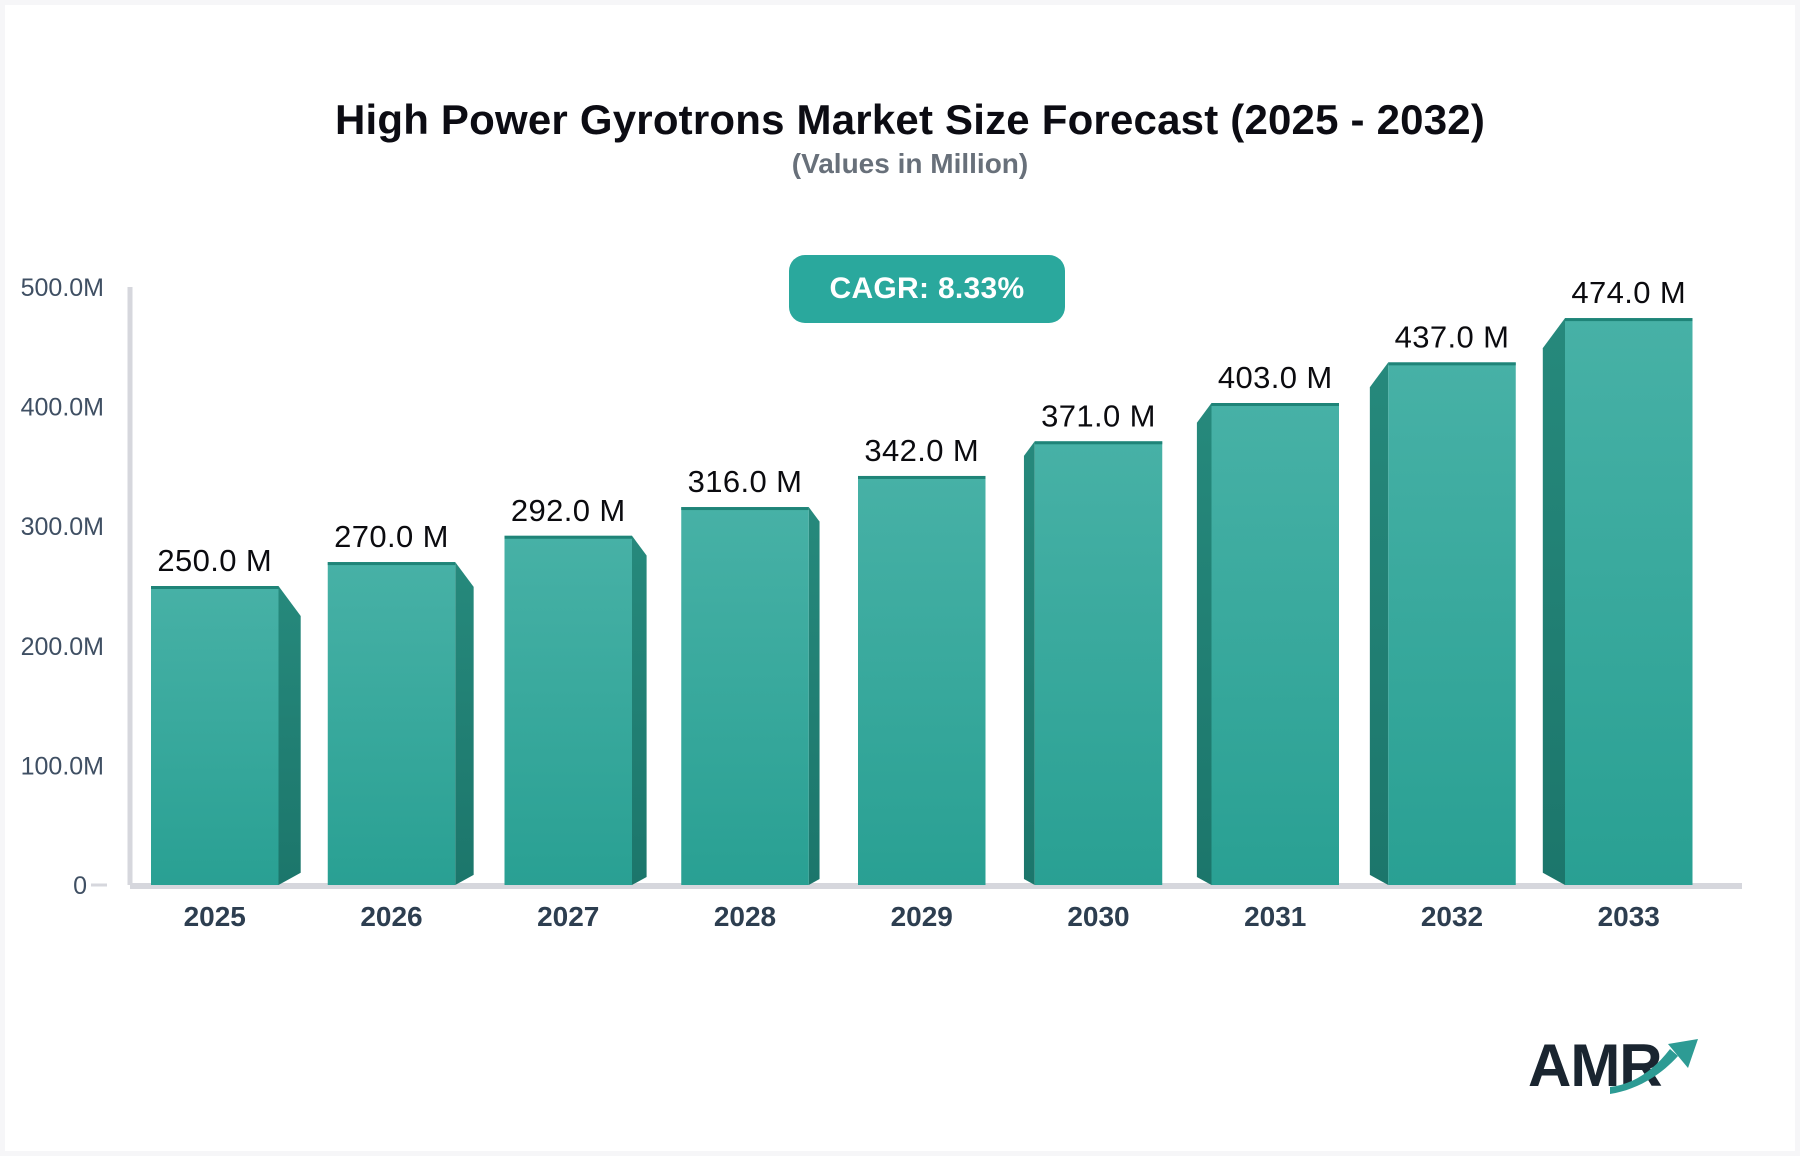  I want to click on y-tick-label-0: 0, so click(80, 886).